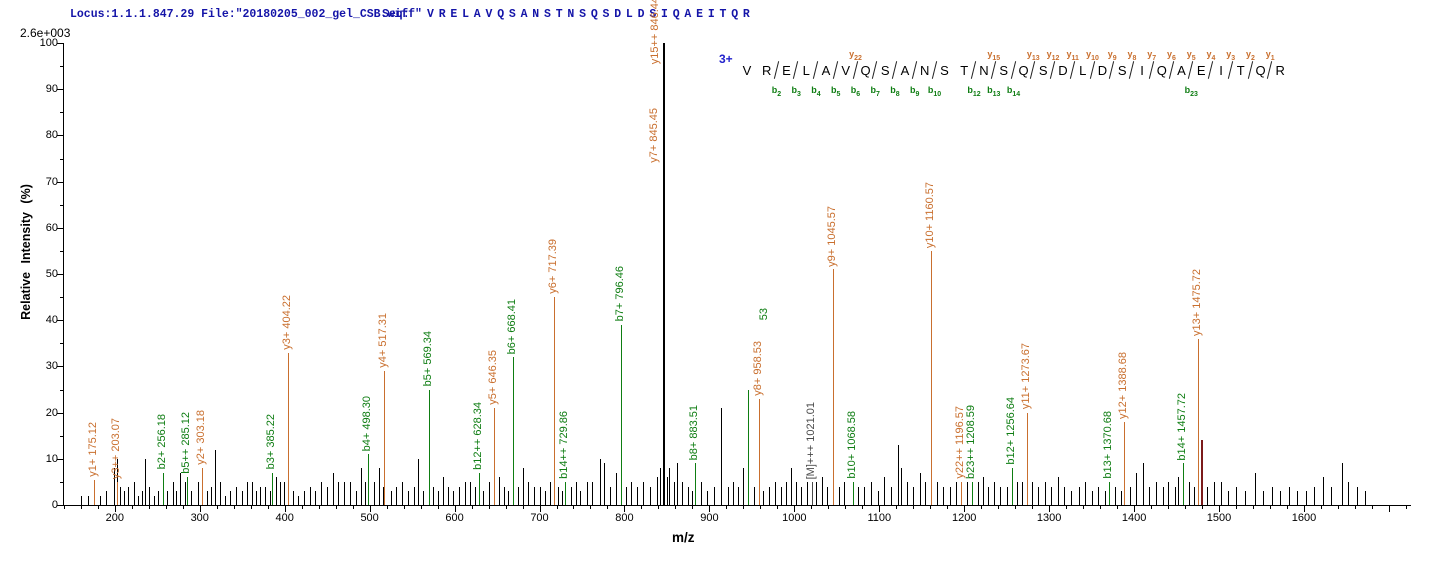 Image resolution: width=1436 pixels, height=562 pixels. I want to click on y-axis-tick-label: 50, so click(51, 274).